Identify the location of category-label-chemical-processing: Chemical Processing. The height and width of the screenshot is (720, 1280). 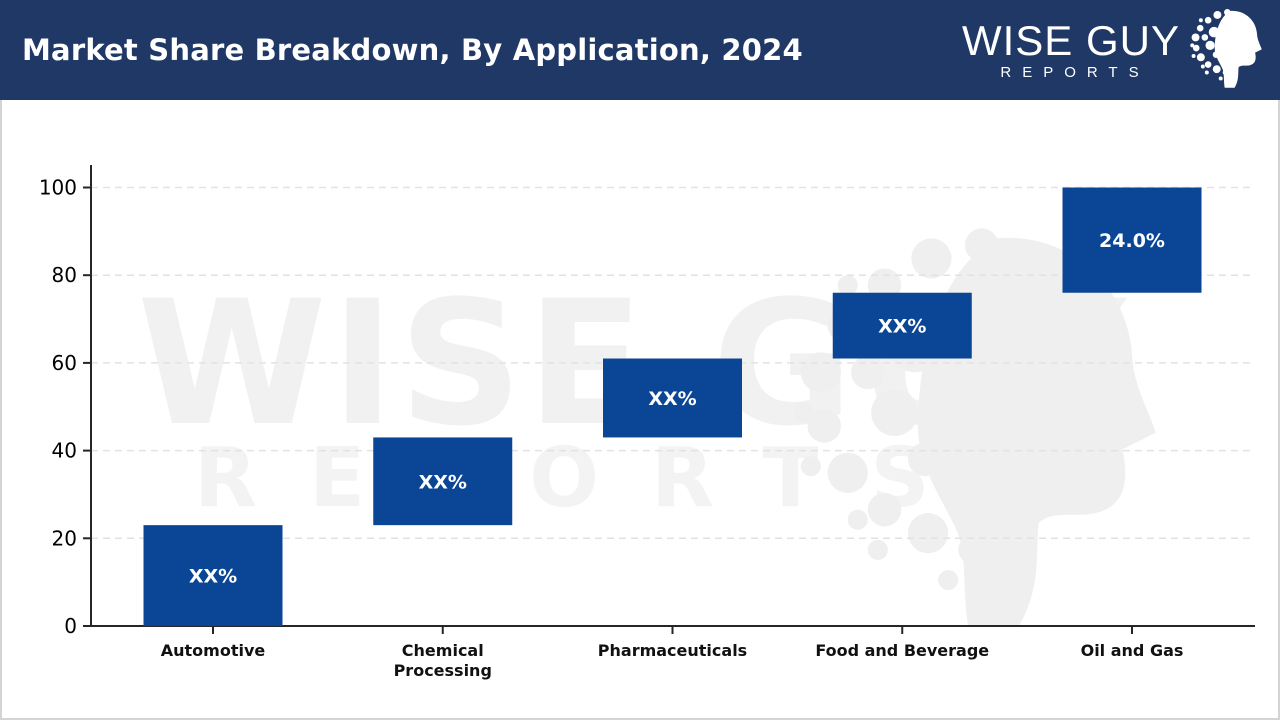
(443, 660).